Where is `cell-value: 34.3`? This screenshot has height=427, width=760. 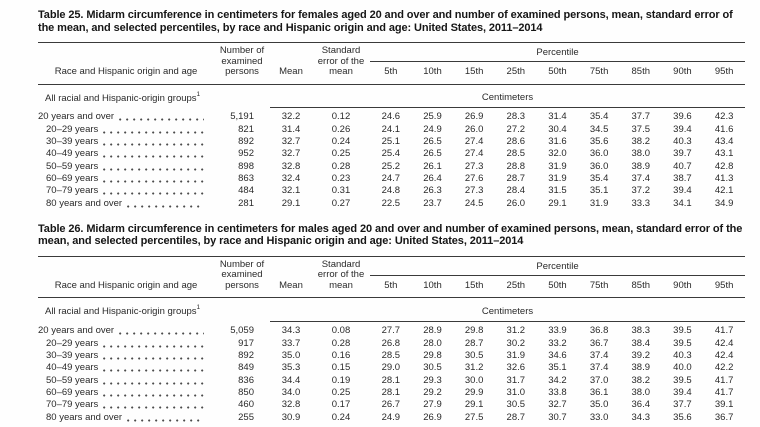 cell-value: 34.3 is located at coordinates (641, 417).